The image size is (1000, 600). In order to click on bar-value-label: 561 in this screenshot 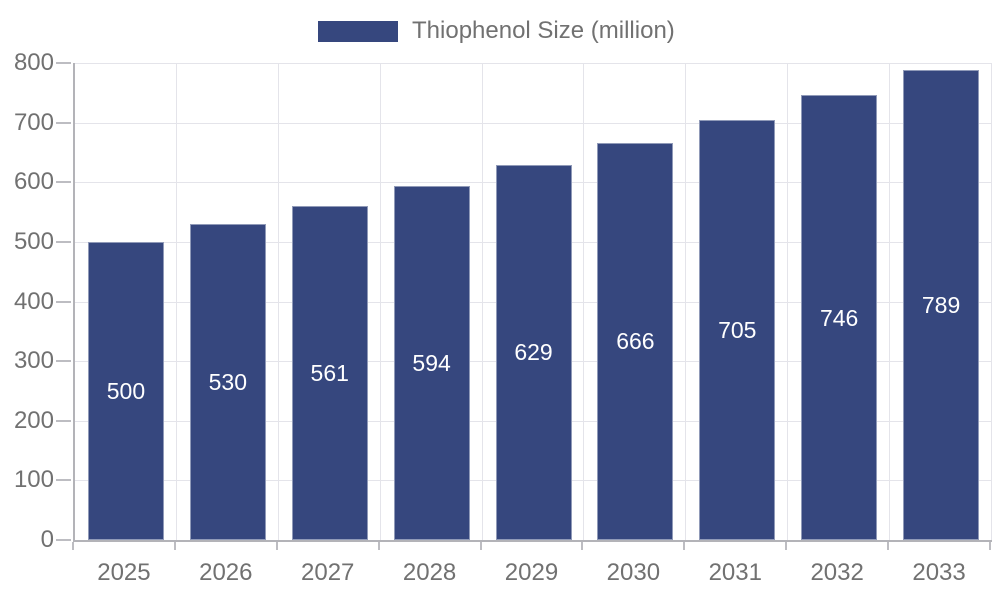, I will do `click(329, 372)`.